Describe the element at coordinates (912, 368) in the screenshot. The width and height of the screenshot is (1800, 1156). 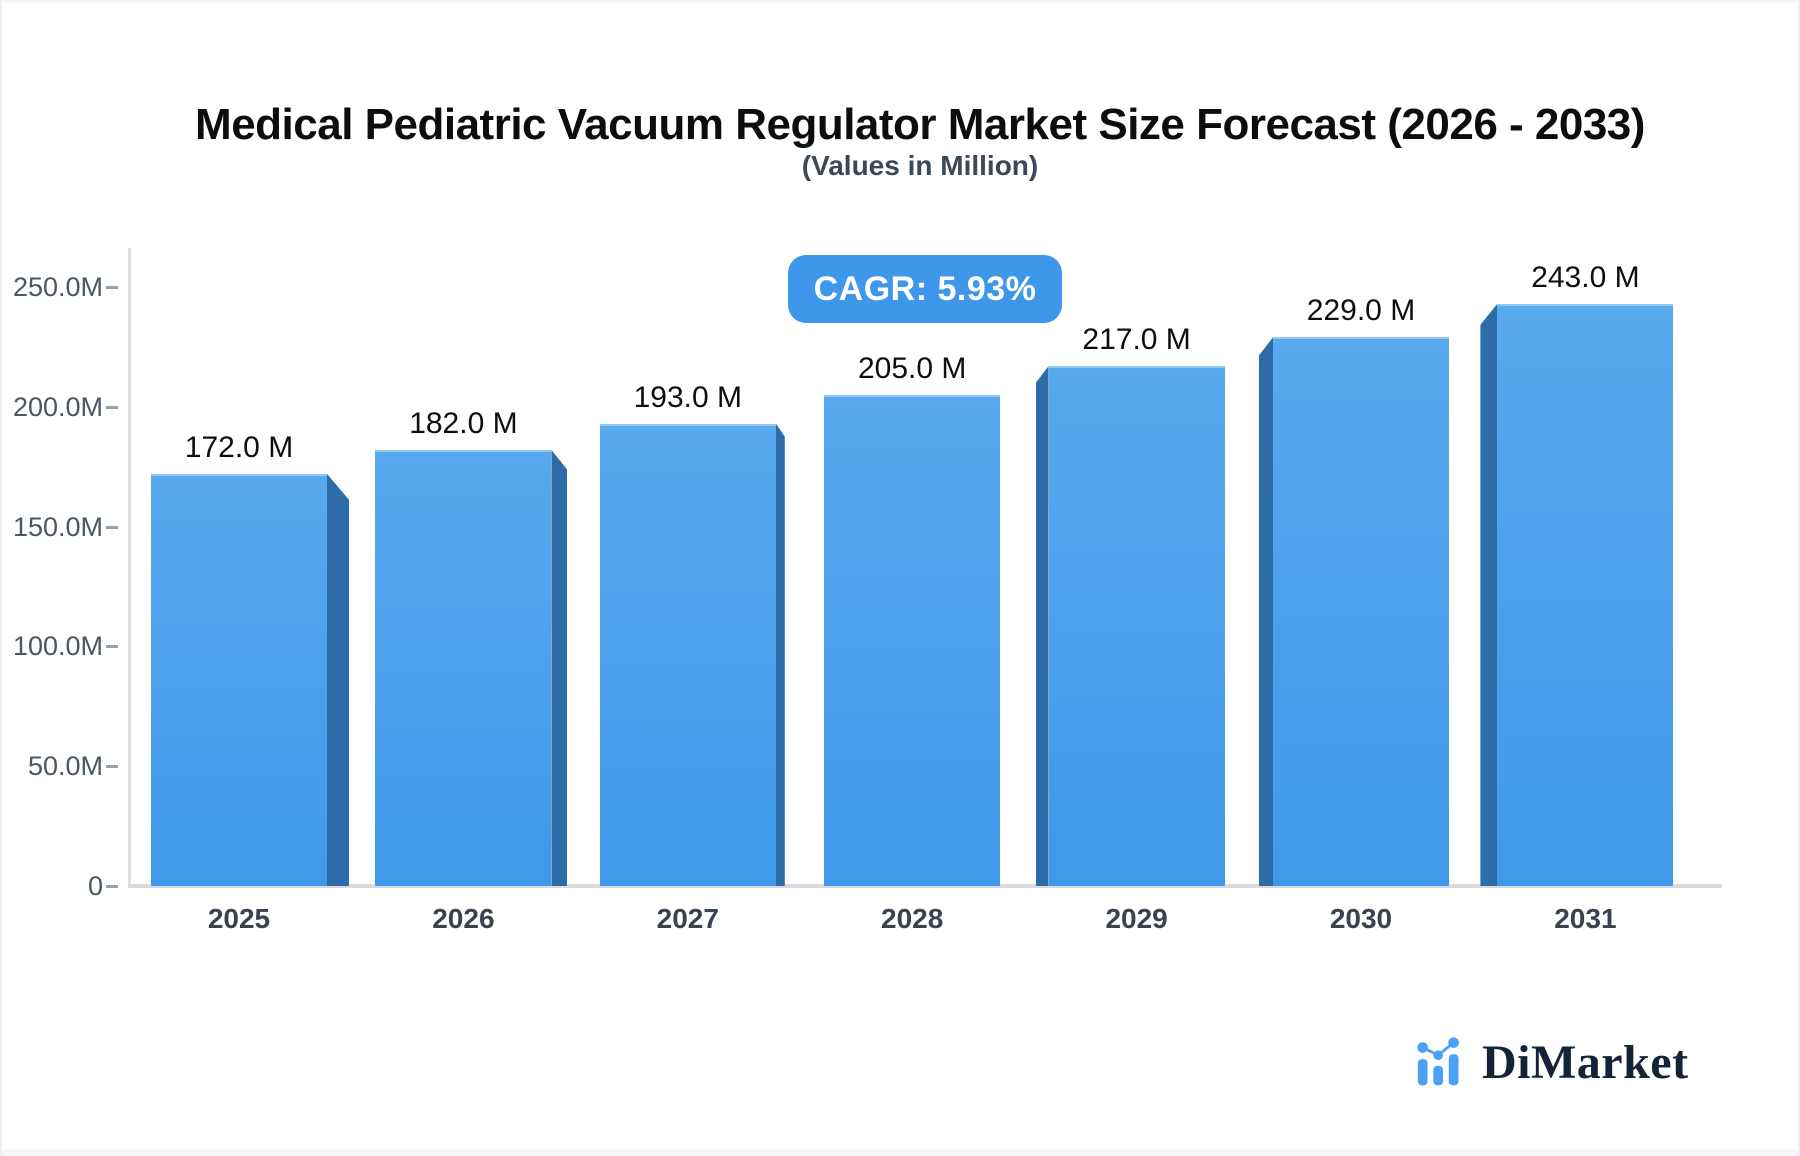
I see `bar-value-label: 205.0 M` at that location.